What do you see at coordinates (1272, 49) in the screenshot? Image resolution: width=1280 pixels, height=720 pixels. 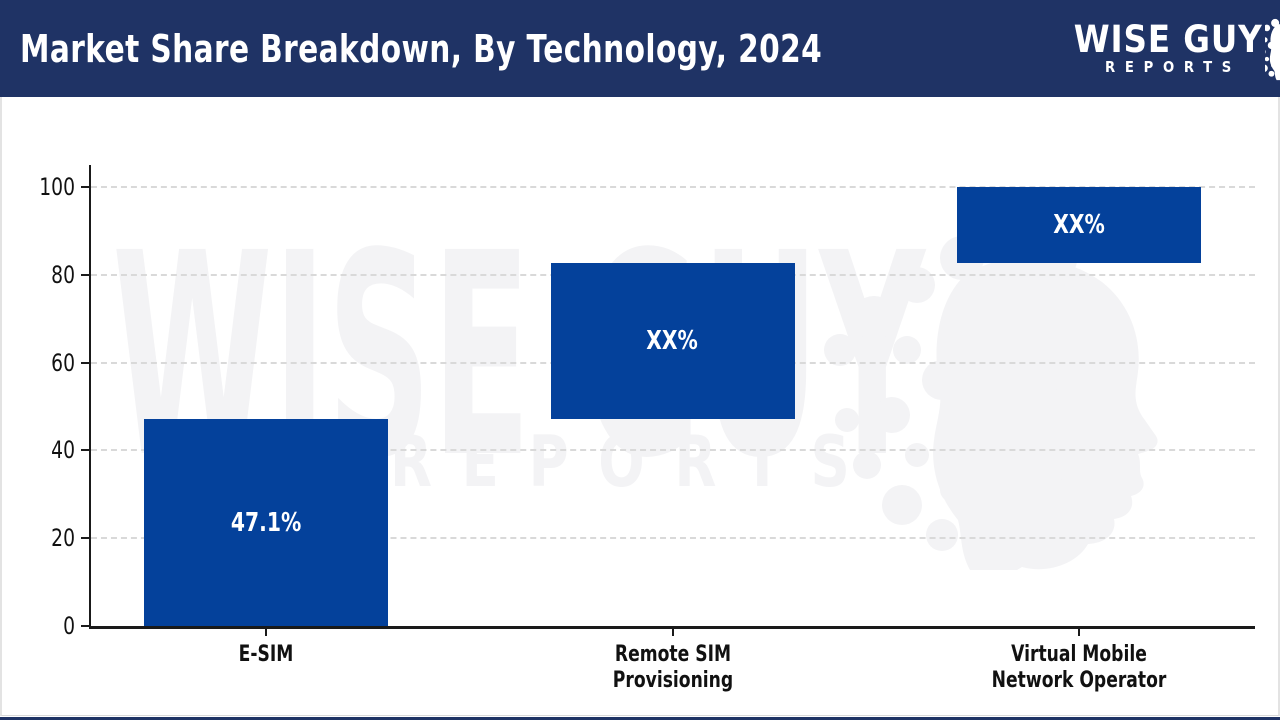 I see `brand-face-icon` at bounding box center [1272, 49].